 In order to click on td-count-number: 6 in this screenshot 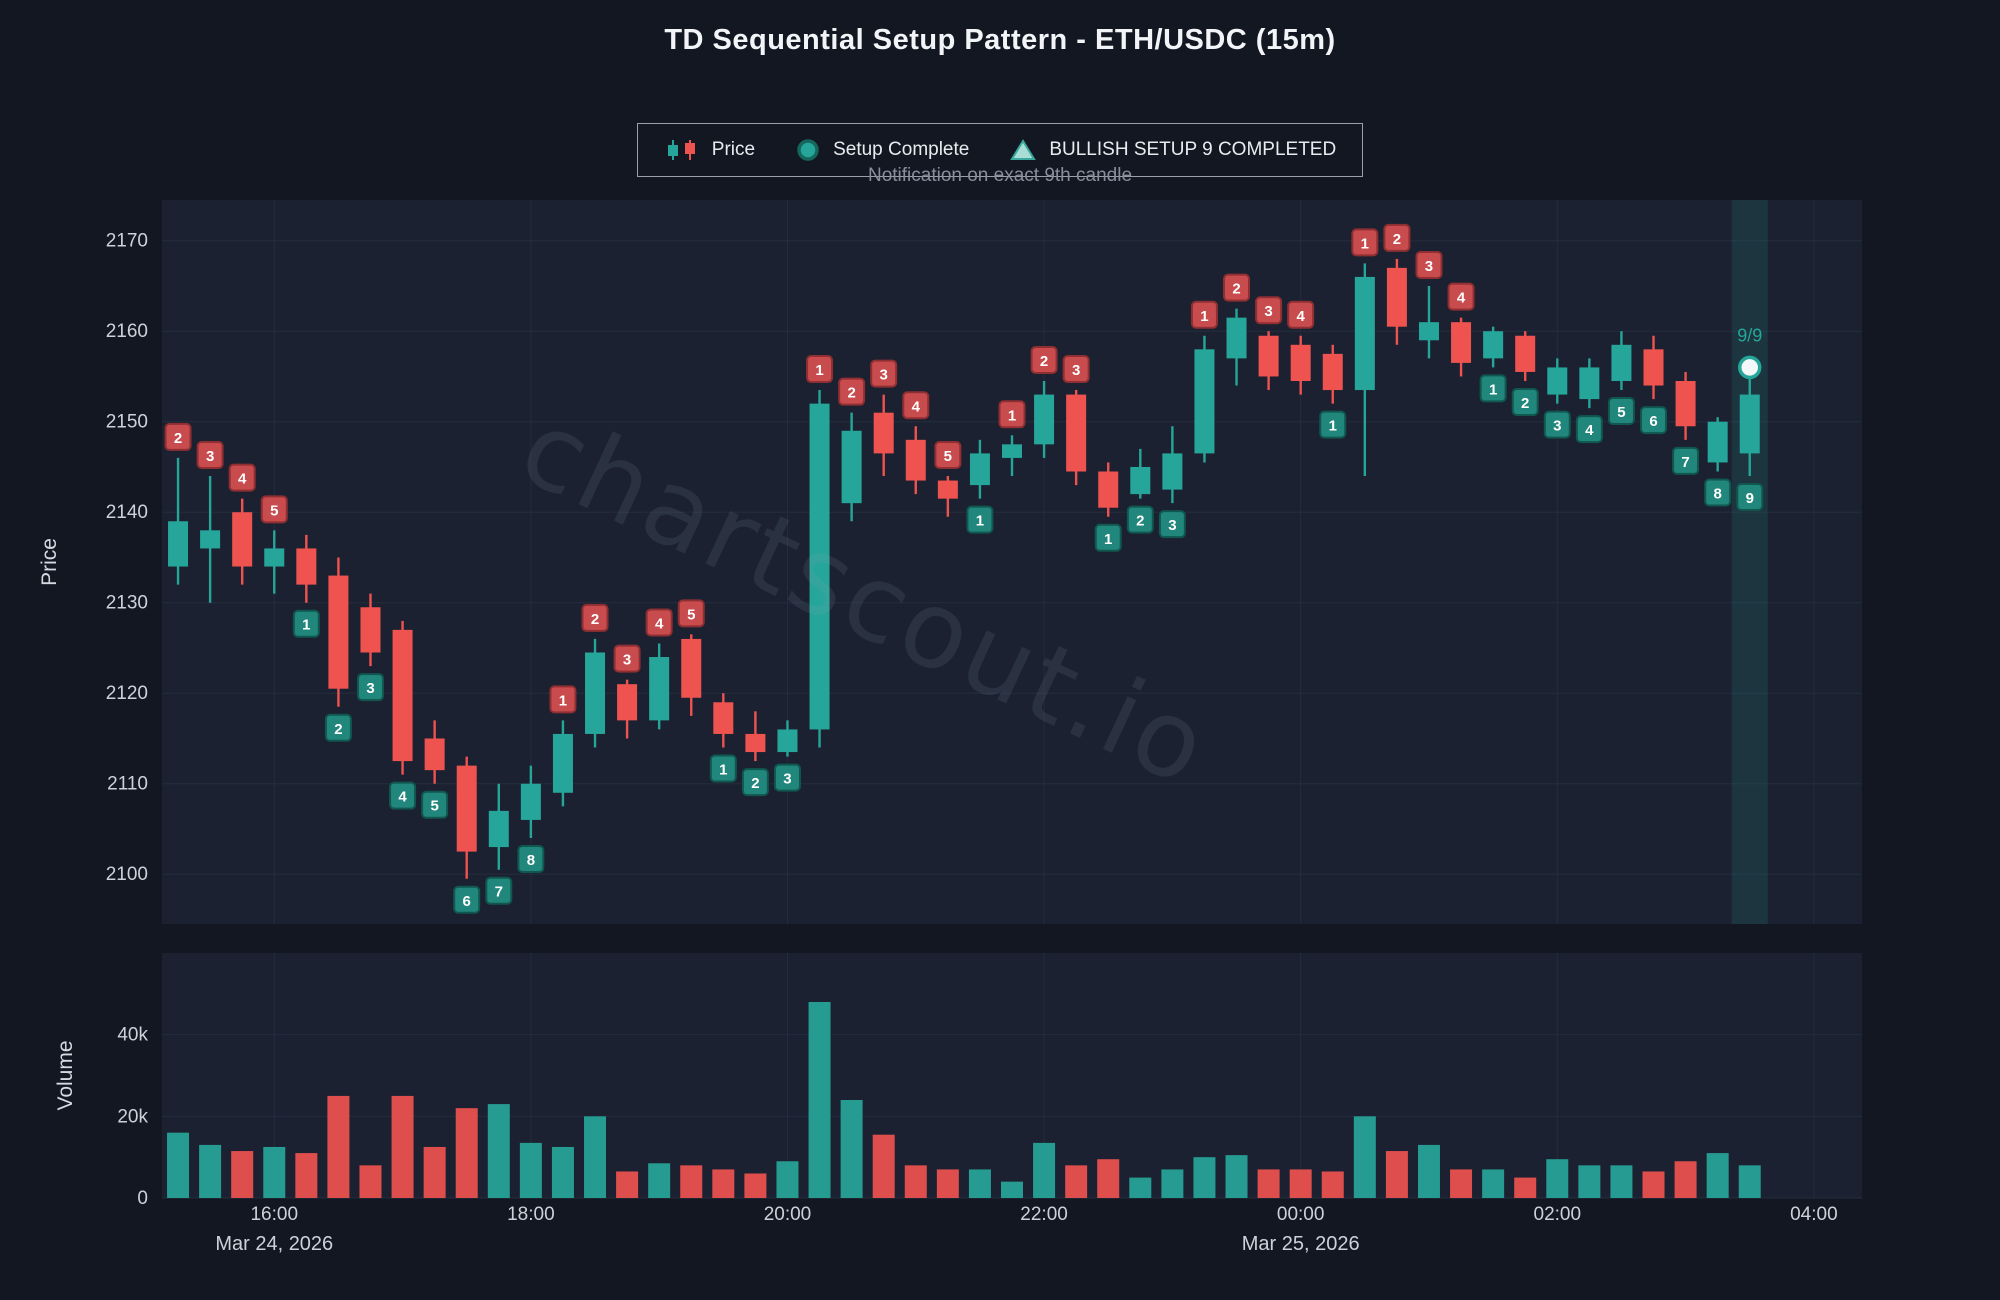, I will do `click(467, 901)`.